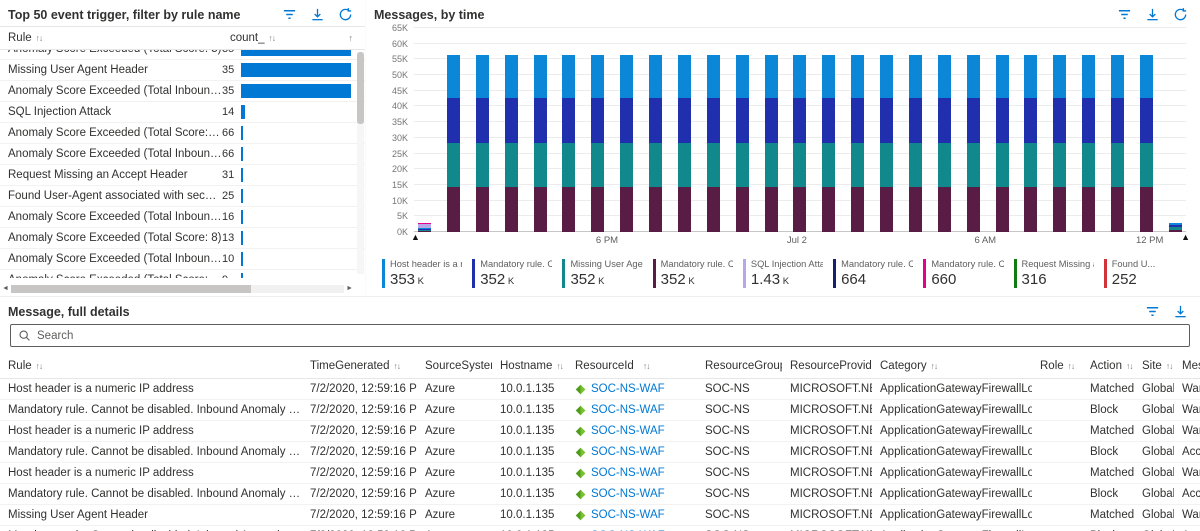  I want to click on horizontal-scrollbar: ◄ ►, so click(177, 288).